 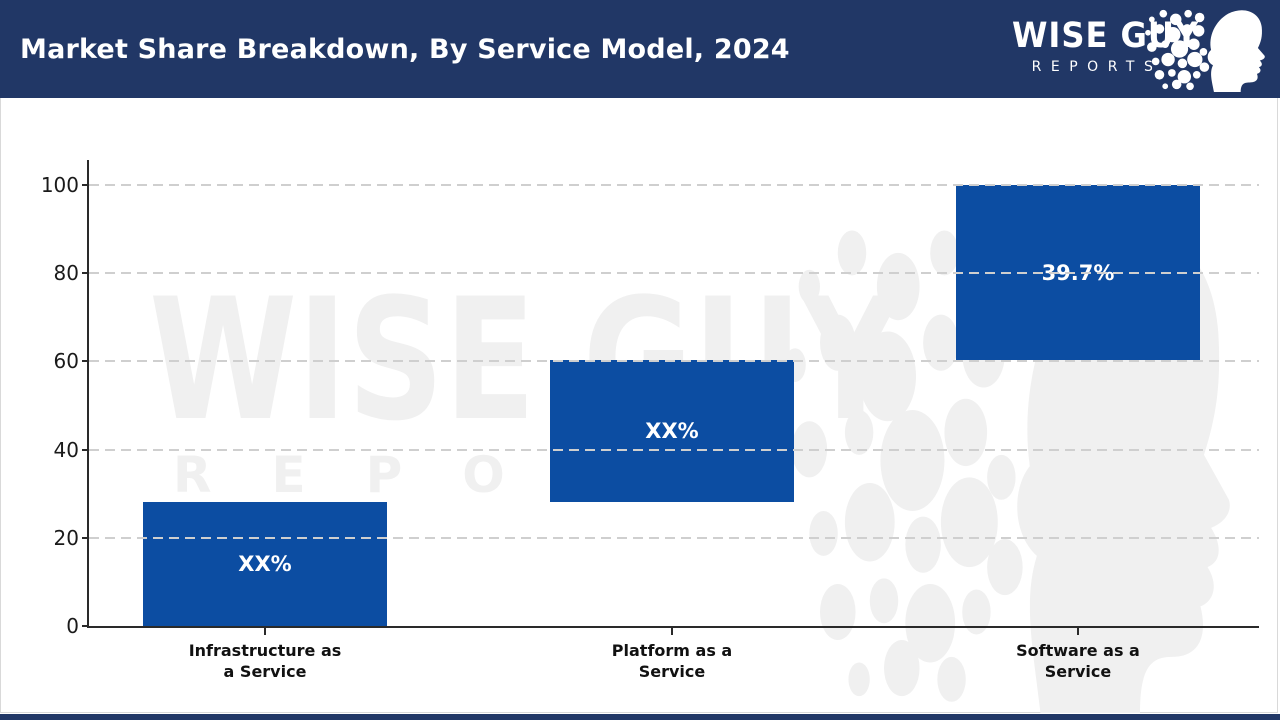 I want to click on y-tick-label-100: 100, so click(x=59, y=185).